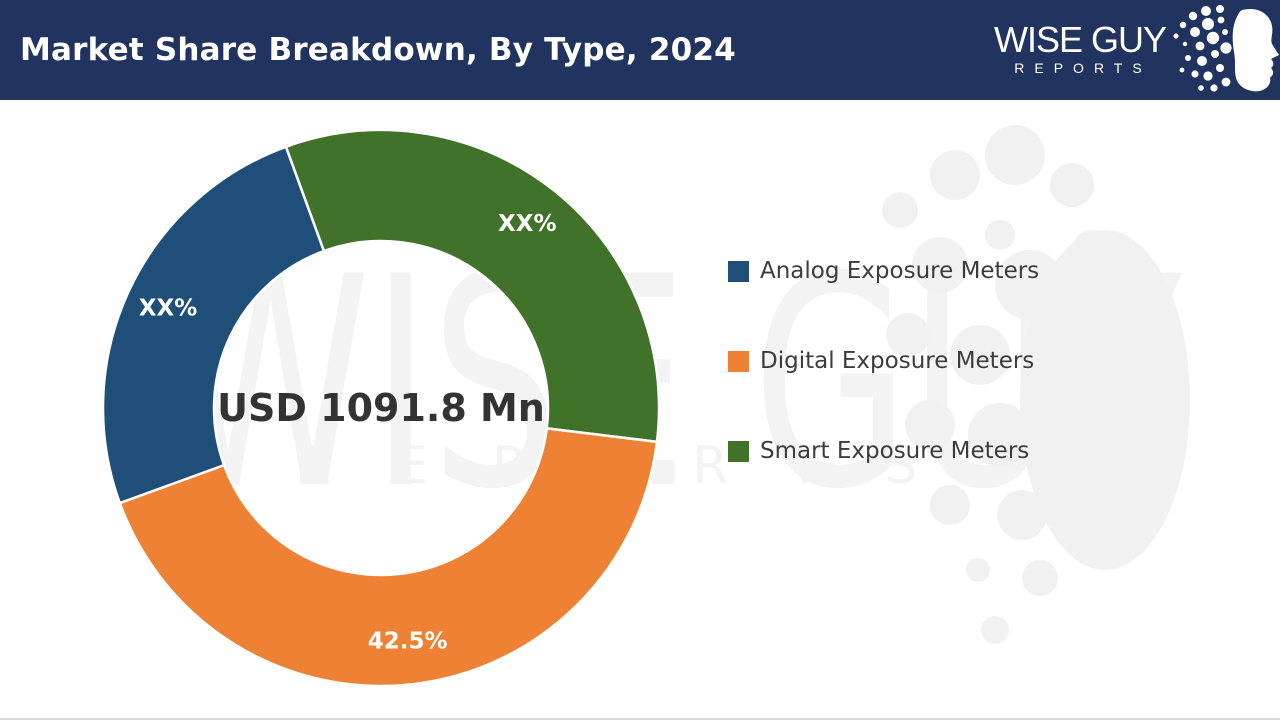 The image size is (1280, 720). I want to click on donut-segment-smart-exposure-meters, so click(472, 286).